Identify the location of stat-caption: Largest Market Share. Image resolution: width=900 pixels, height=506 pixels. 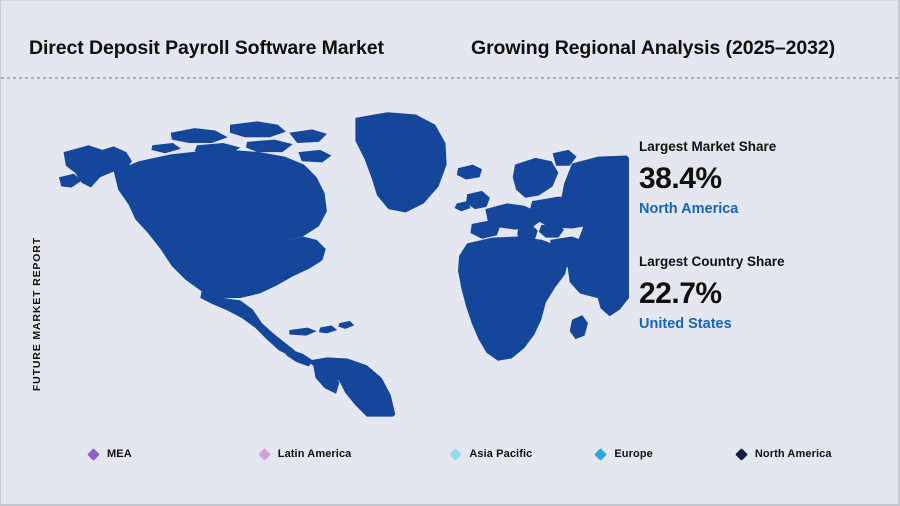
(708, 146).